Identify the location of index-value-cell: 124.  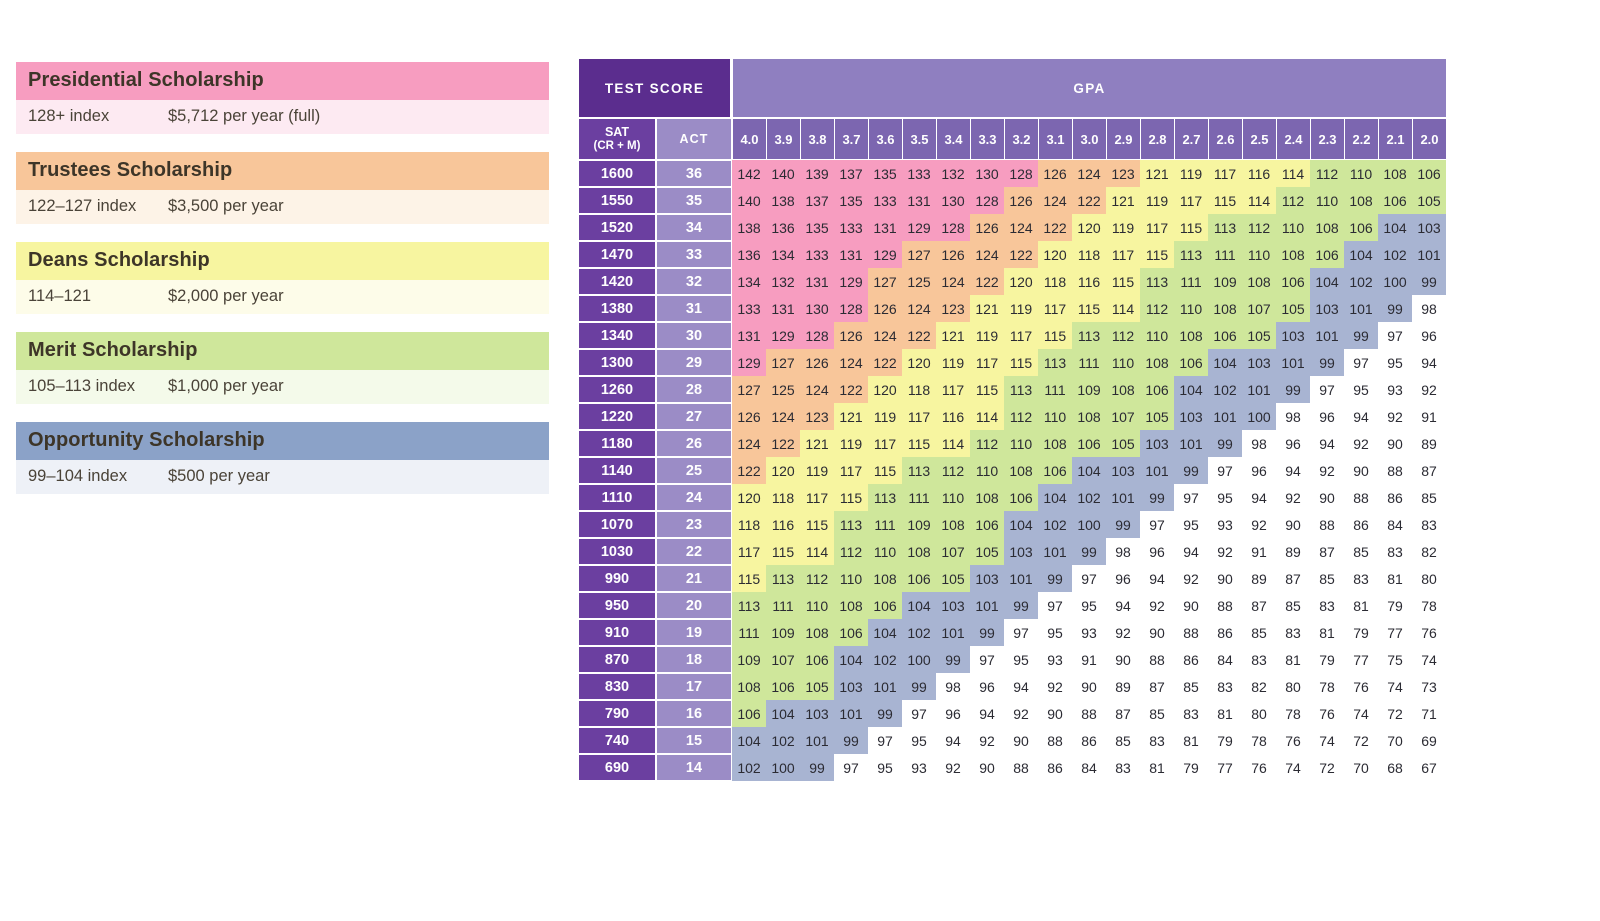
(919, 308).